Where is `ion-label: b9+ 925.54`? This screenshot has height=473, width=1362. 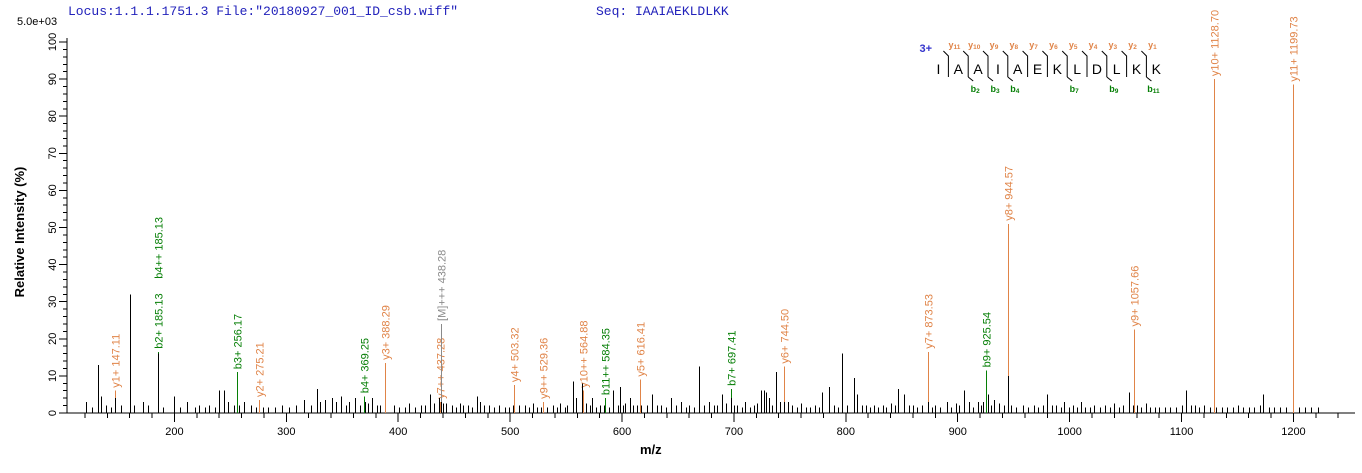 ion-label: b9+ 925.54 is located at coordinates (988, 339).